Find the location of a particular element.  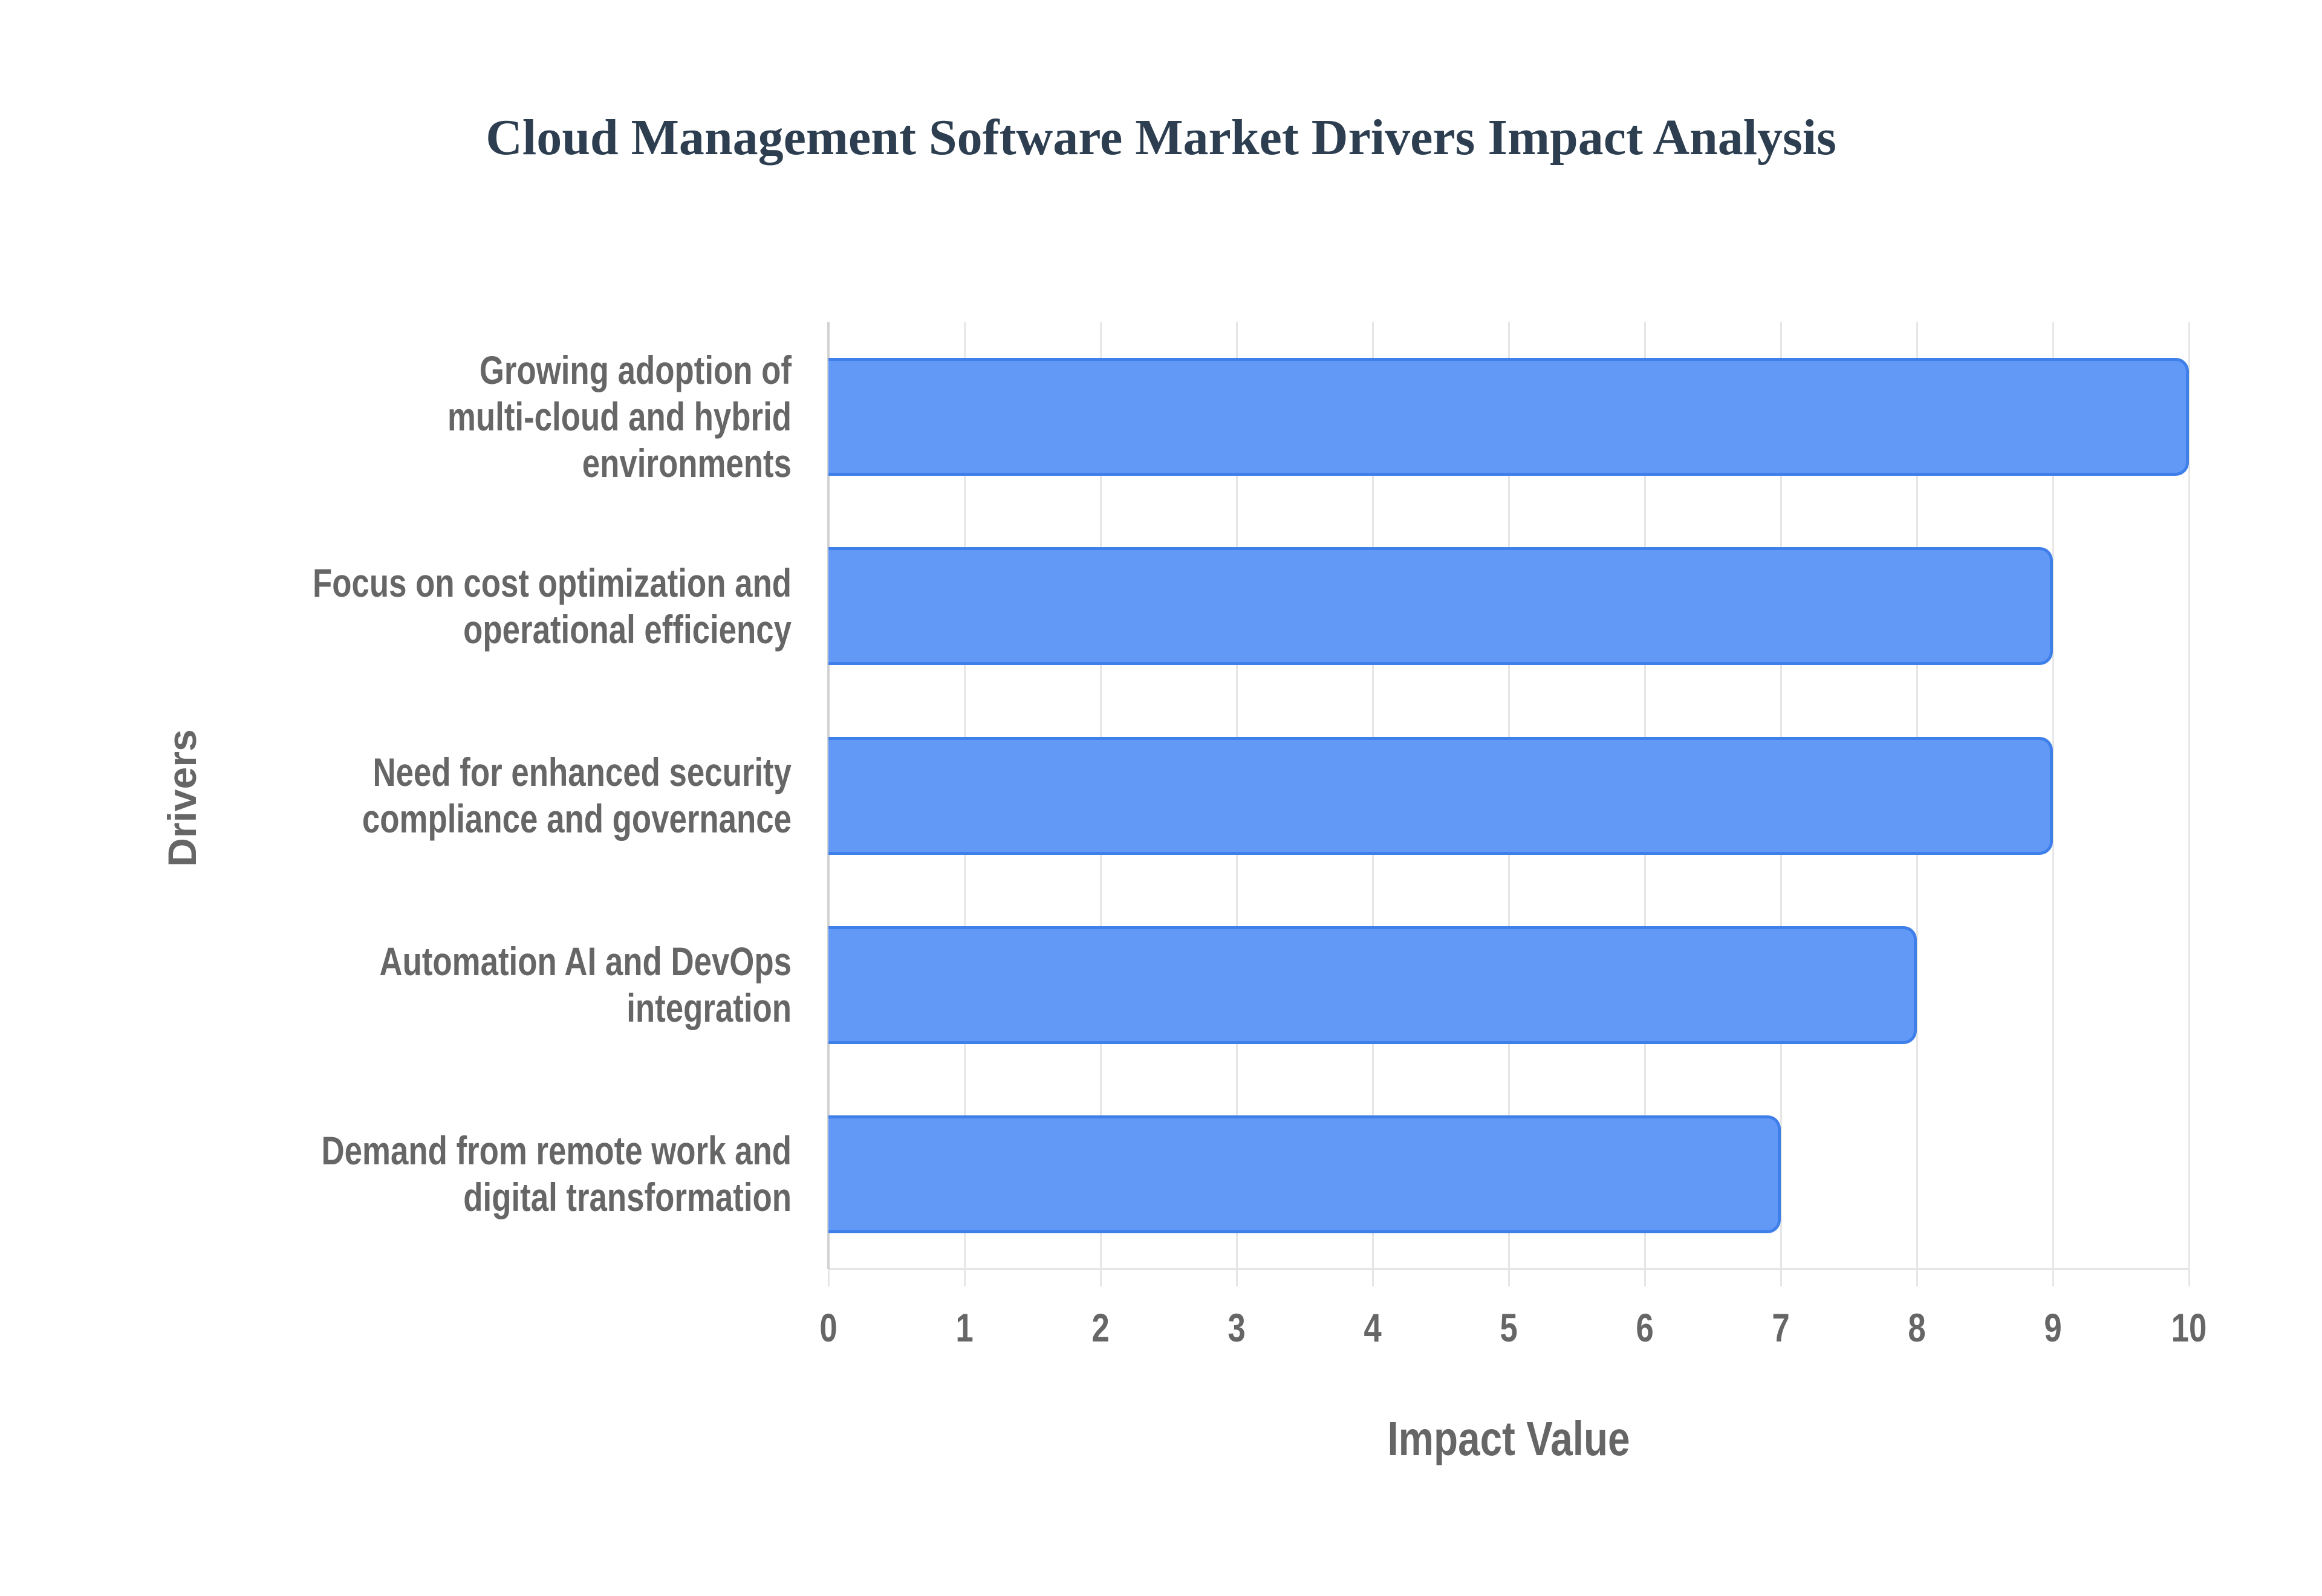

y-tick-label-line: Focus on cost optimization and is located at coordinates (552, 582).